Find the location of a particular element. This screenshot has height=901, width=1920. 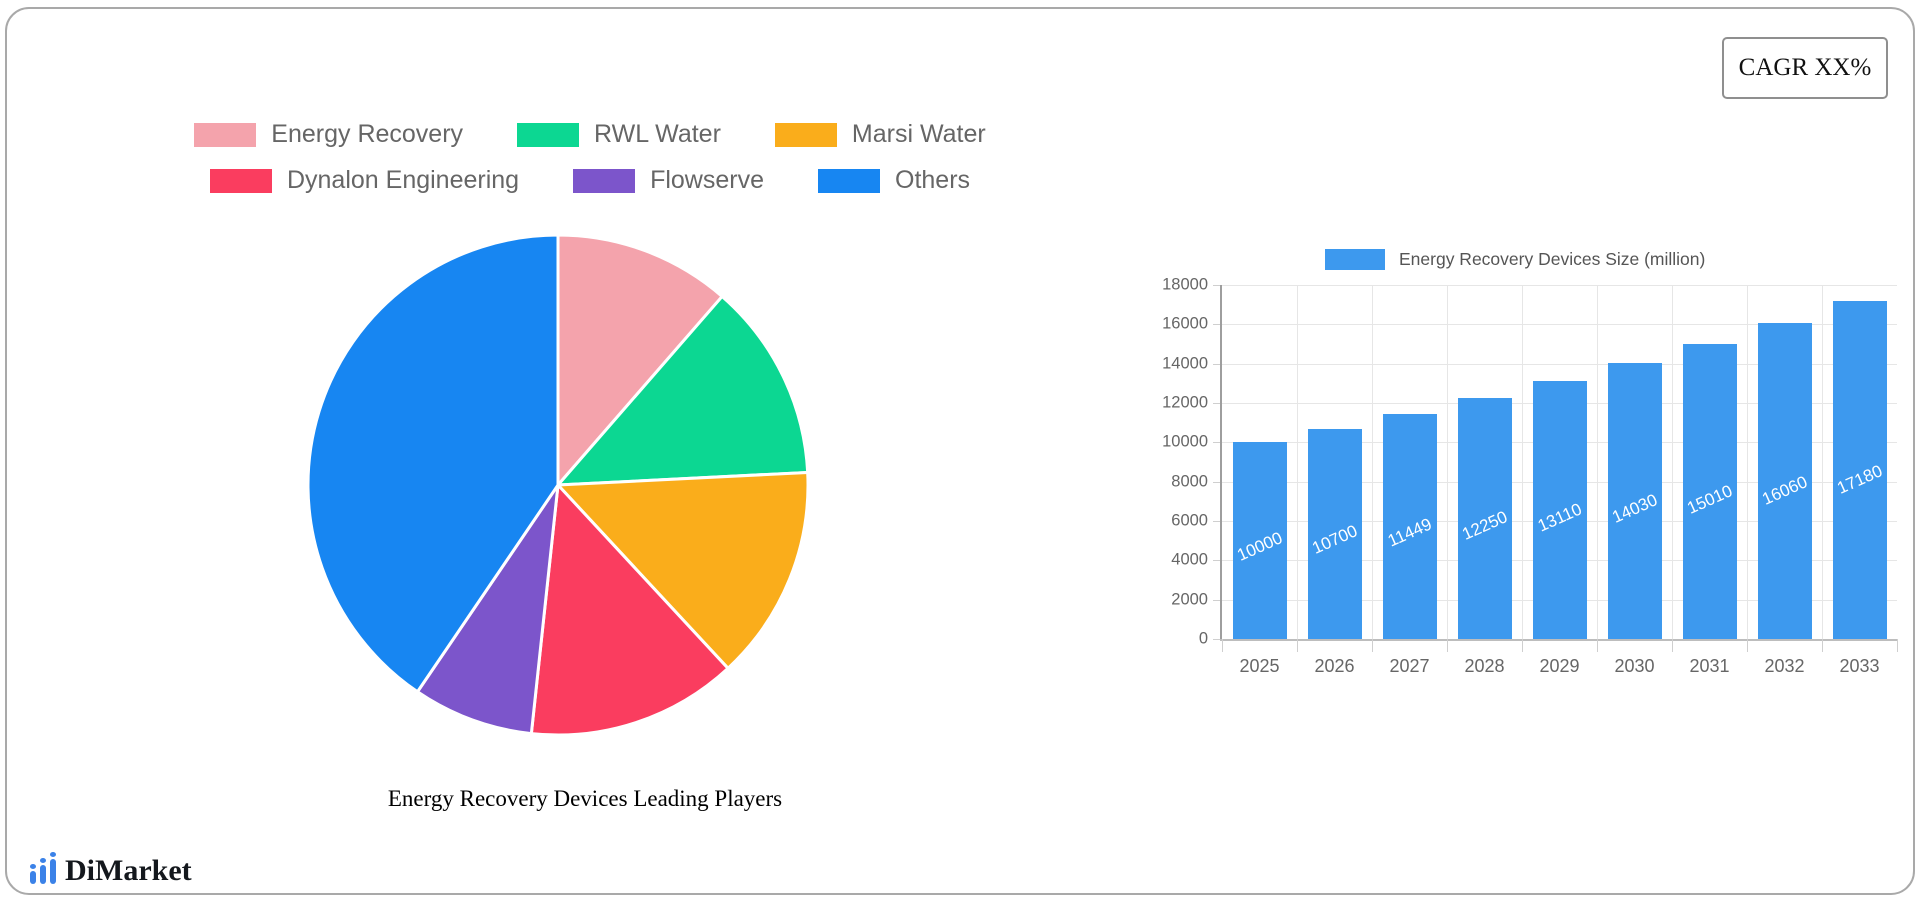

bar-2028: 12250 is located at coordinates (1484, 518).